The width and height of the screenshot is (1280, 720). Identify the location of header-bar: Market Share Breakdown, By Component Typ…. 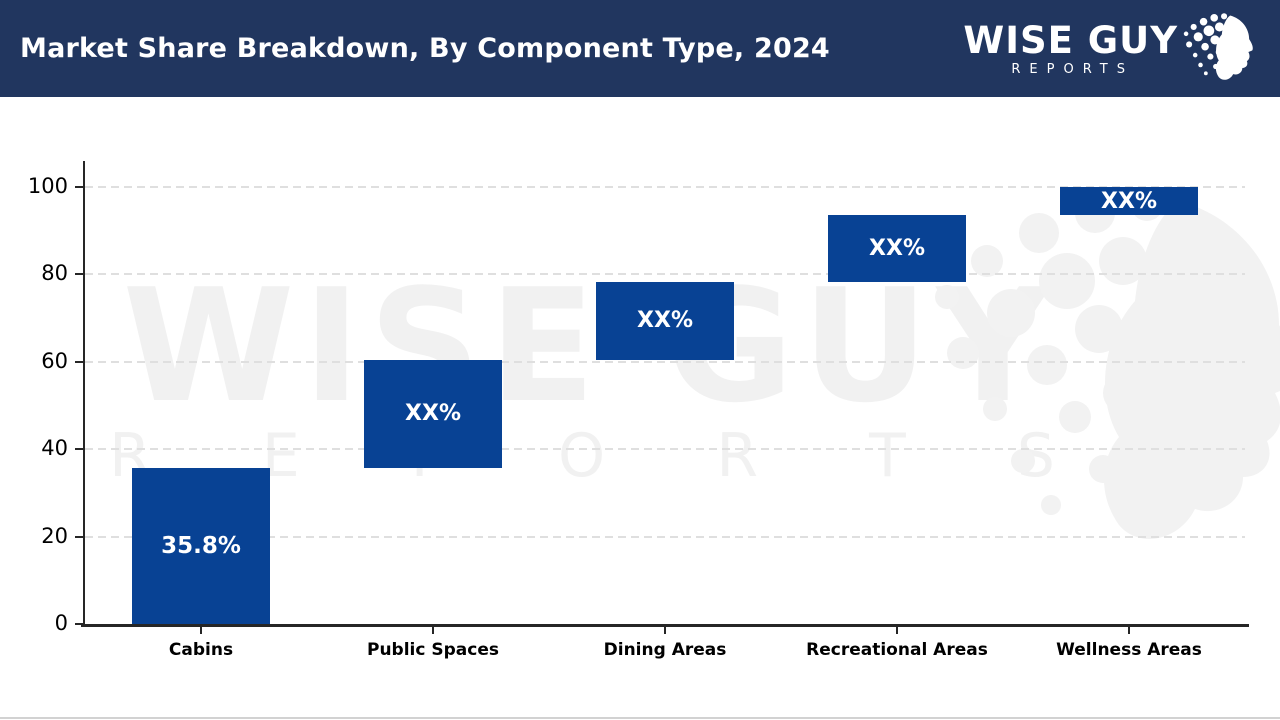
(640, 48).